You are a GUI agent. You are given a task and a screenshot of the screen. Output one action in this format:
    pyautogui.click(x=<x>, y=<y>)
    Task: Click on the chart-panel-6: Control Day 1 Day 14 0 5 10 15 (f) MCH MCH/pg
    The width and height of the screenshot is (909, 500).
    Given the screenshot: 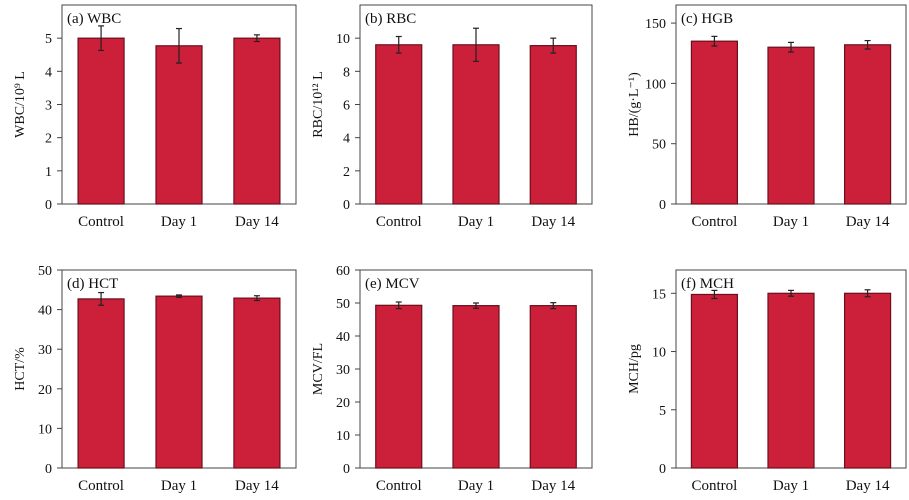 What is the action you would take?
    pyautogui.click(x=767, y=381)
    